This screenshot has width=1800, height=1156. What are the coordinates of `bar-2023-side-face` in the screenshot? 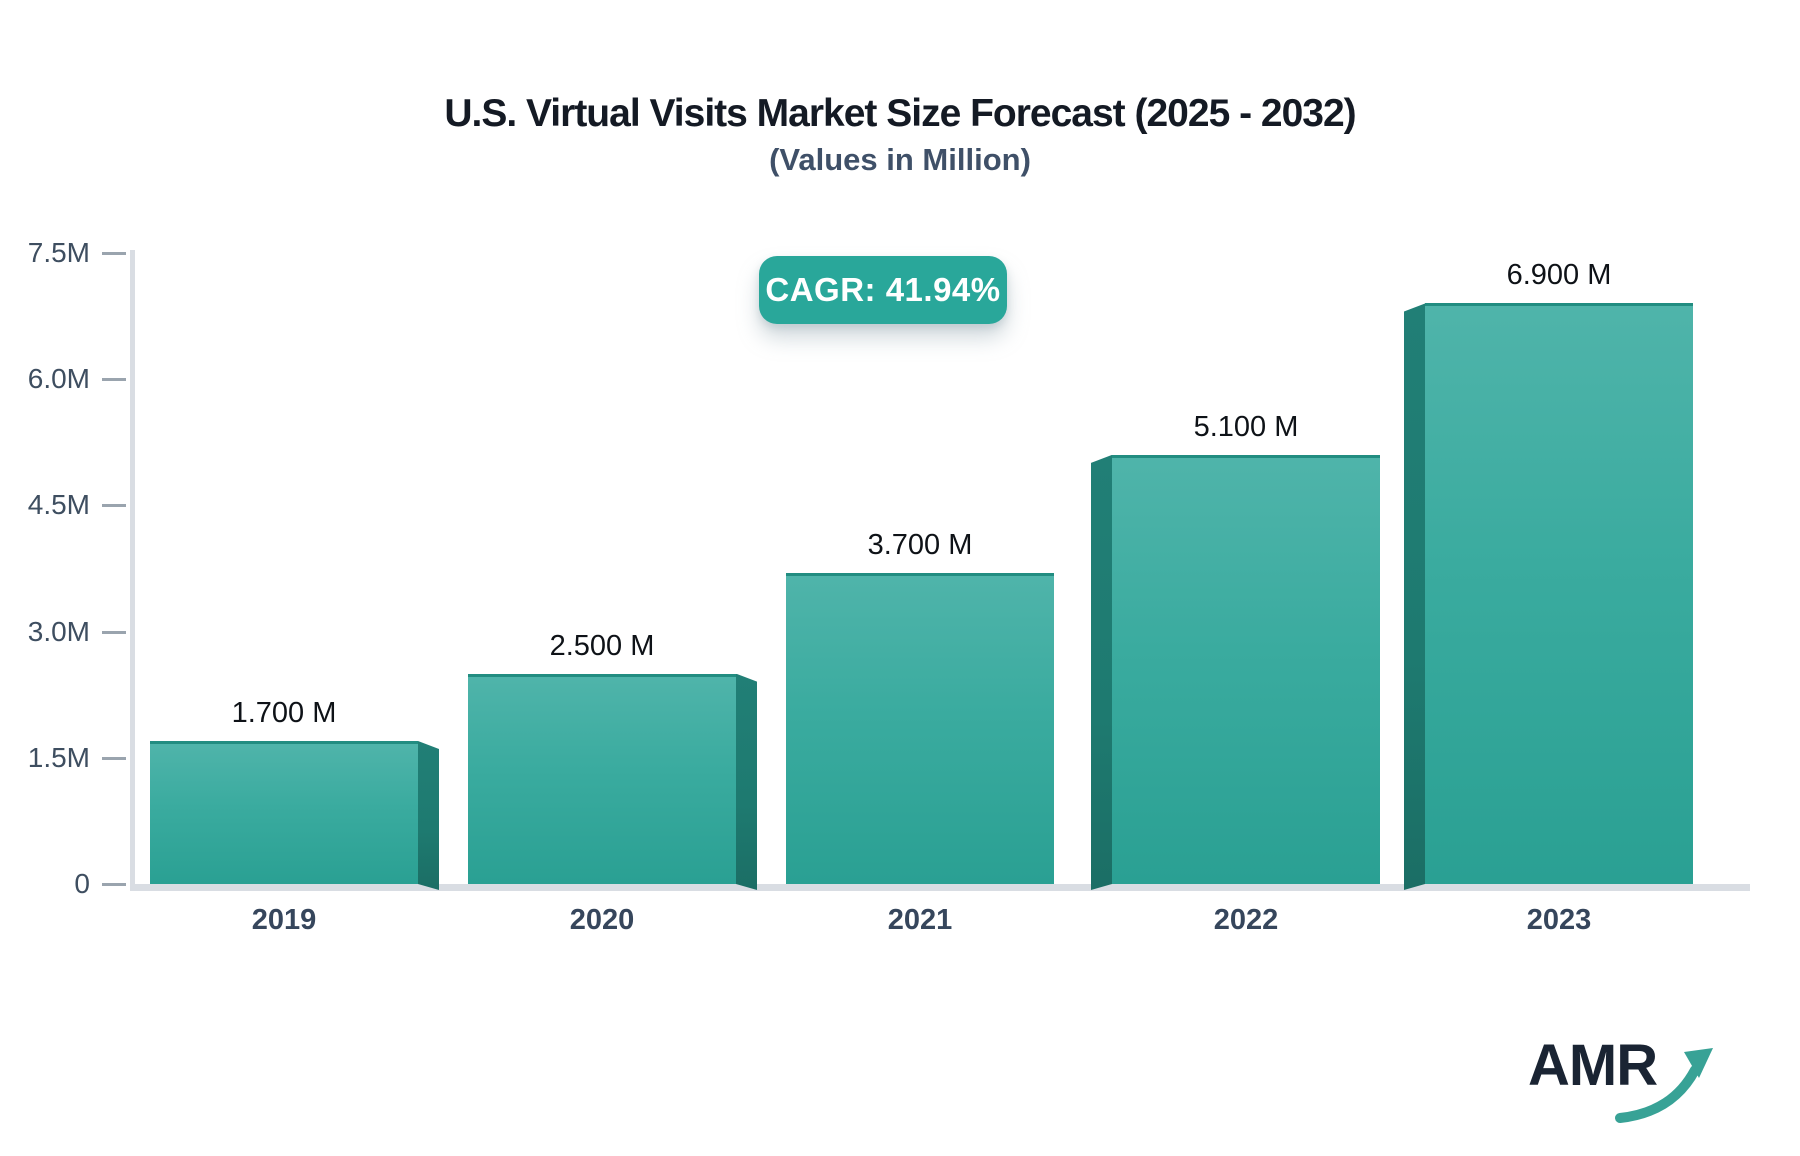 It's located at (1414, 596).